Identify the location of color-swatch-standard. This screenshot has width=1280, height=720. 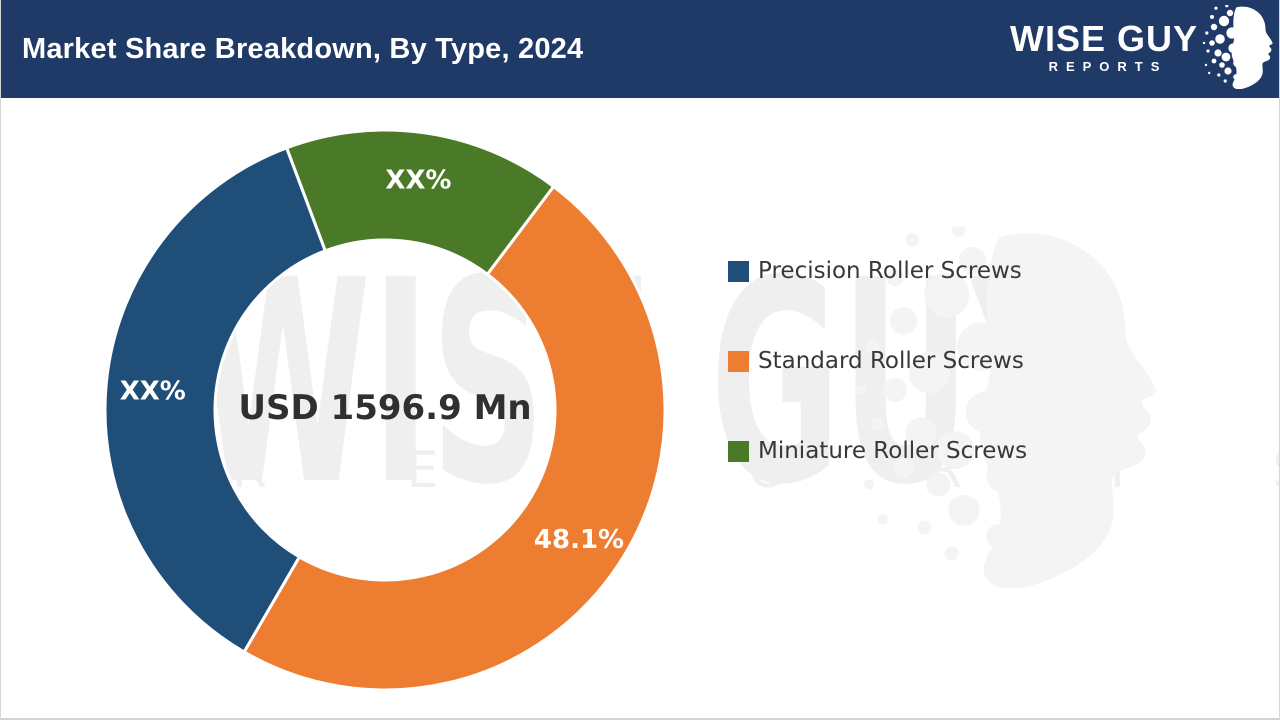
(738, 361).